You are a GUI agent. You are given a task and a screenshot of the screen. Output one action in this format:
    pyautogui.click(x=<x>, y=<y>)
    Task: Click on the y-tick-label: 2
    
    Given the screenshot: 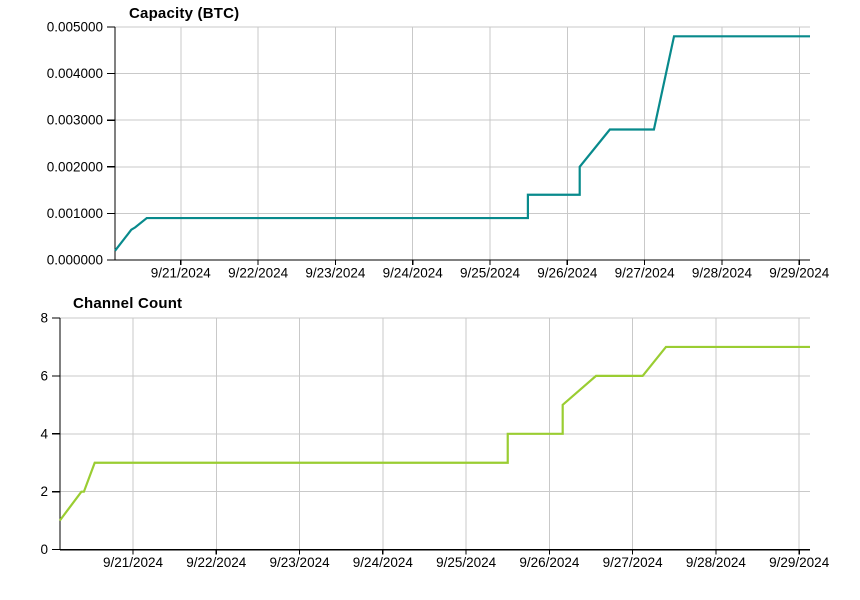 What is the action you would take?
    pyautogui.click(x=44, y=491)
    